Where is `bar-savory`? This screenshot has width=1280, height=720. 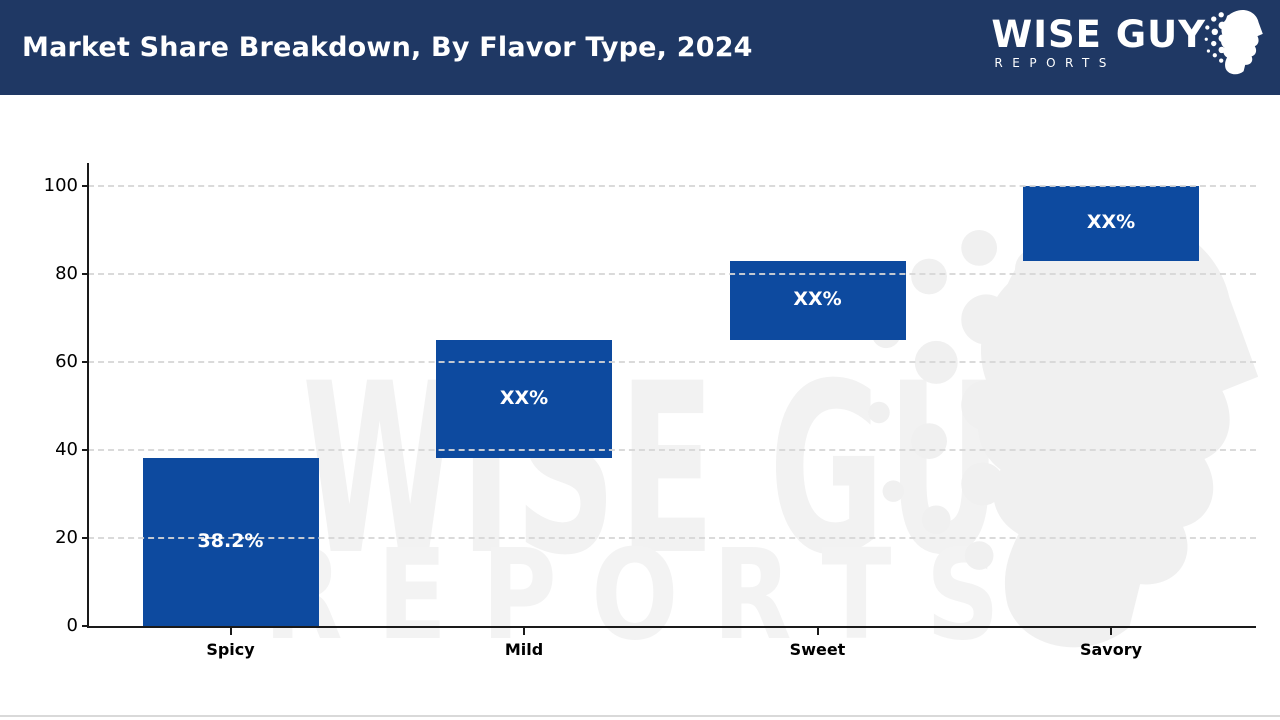
bar-savory is located at coordinates (1111, 223).